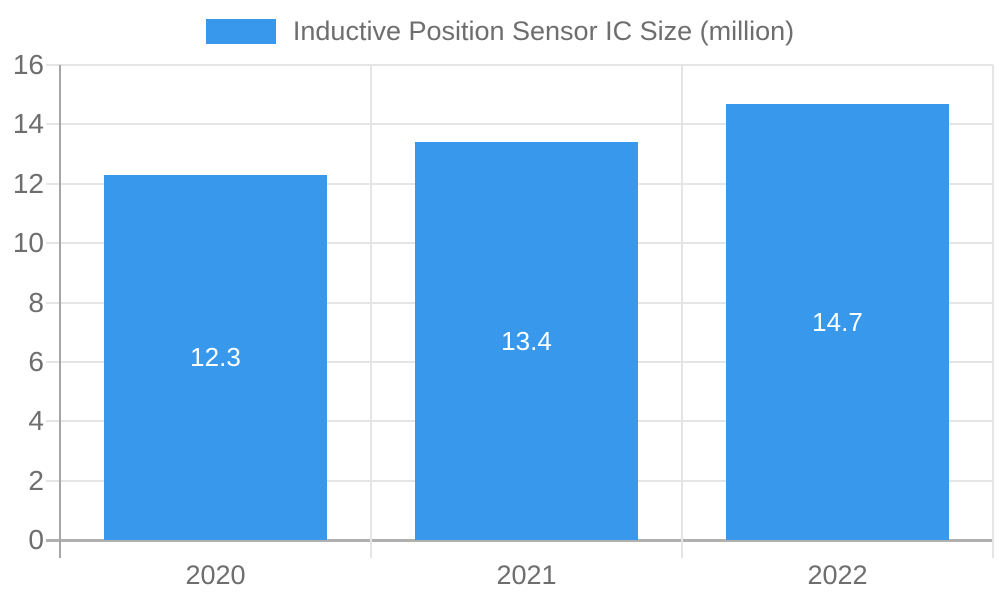 Image resolution: width=1000 pixels, height=600 pixels. What do you see at coordinates (837, 575) in the screenshot?
I see `x-tick-label: 2022` at bounding box center [837, 575].